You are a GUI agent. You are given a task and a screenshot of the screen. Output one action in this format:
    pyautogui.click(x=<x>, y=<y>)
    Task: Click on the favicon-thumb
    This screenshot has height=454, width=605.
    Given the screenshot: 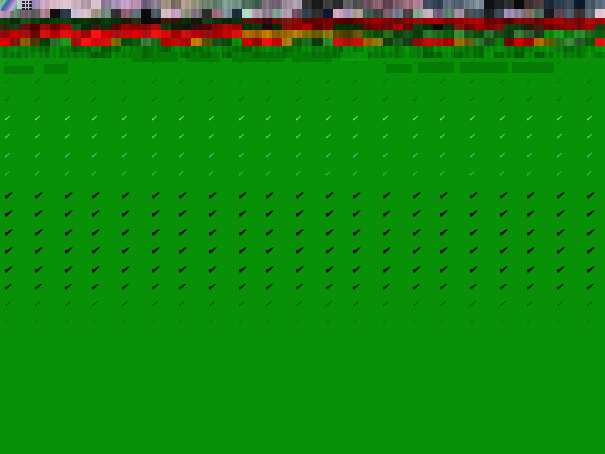 What is the action you would take?
    pyautogui.click(x=9, y=5)
    